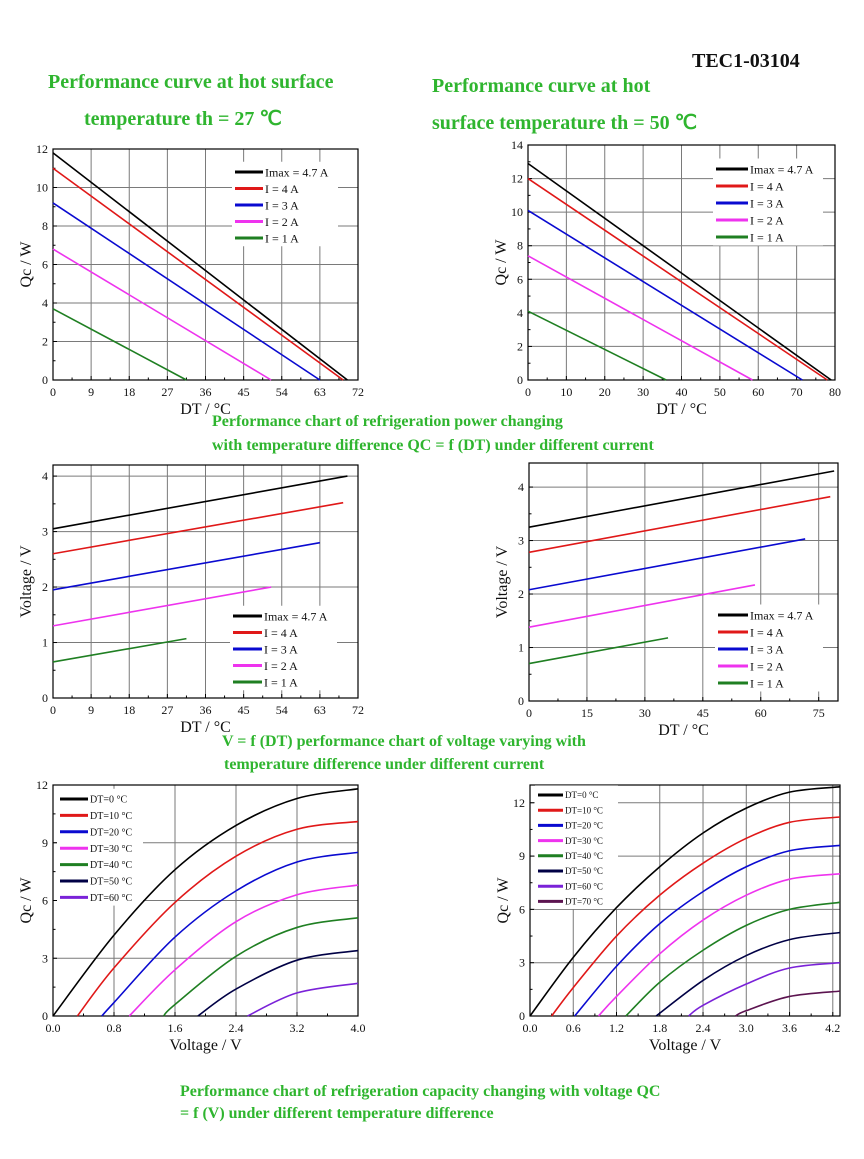 This screenshot has width=864, height=1159. Describe the element at coordinates (111, 865) in the screenshot. I see `legend-label: DT=40 °C` at that location.